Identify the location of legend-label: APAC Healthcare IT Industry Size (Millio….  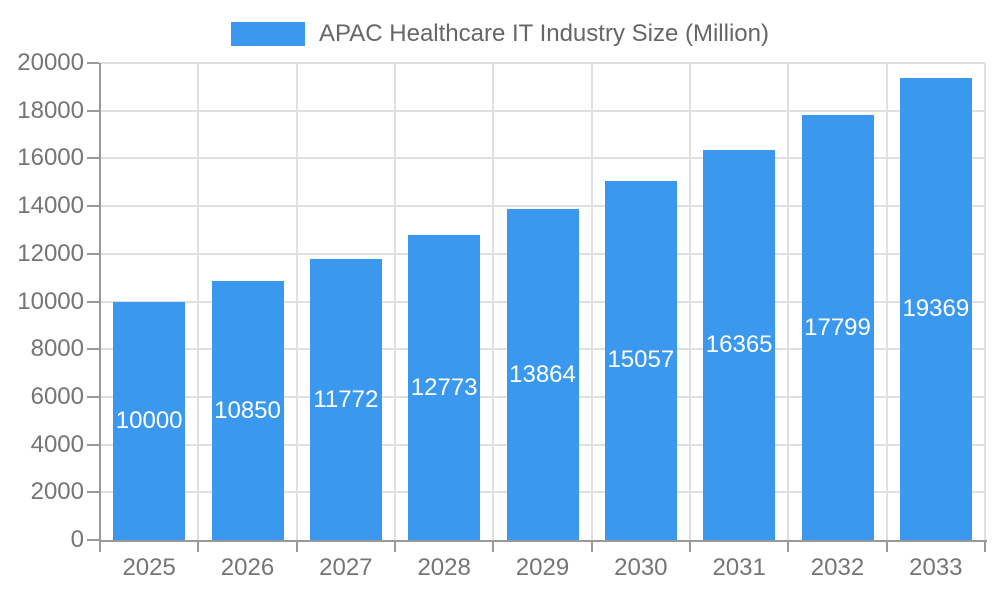
(544, 33).